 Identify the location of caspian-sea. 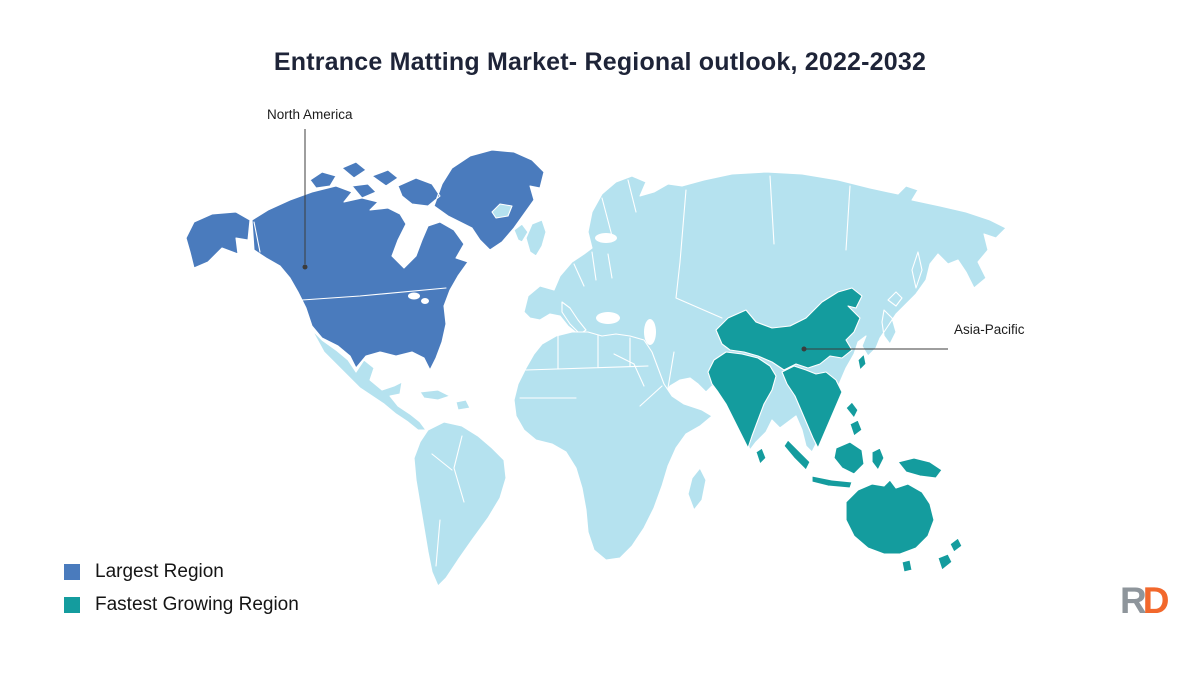
(650, 332).